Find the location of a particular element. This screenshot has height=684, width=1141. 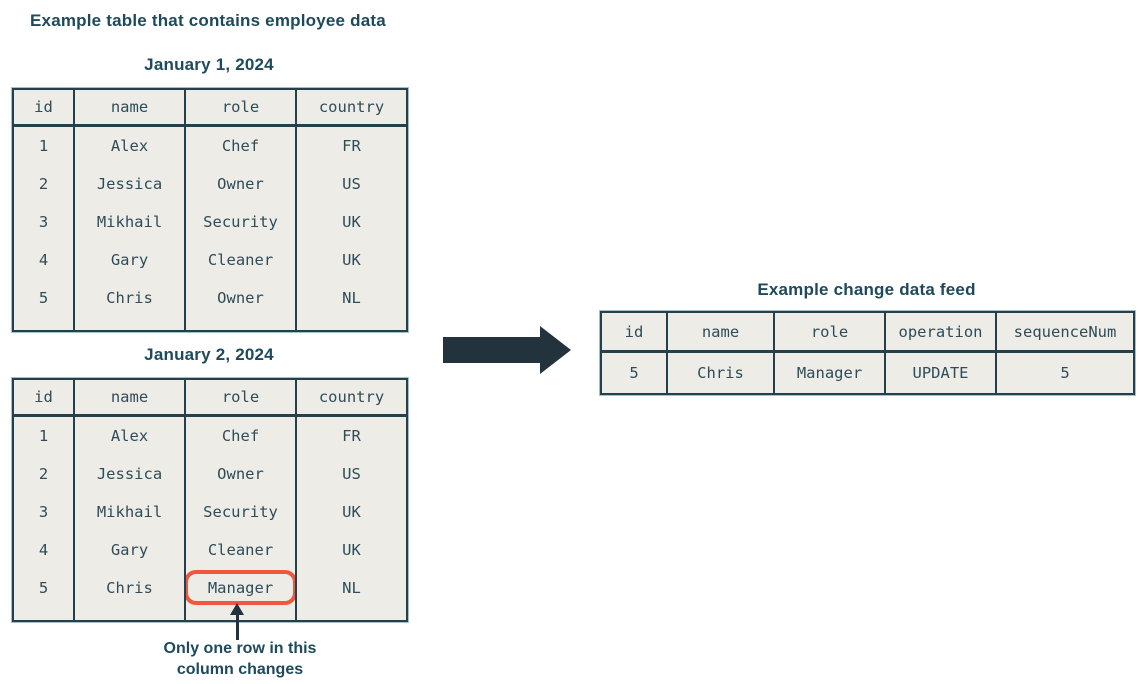

annotation-text: Only one row in this column changes is located at coordinates (240, 659).